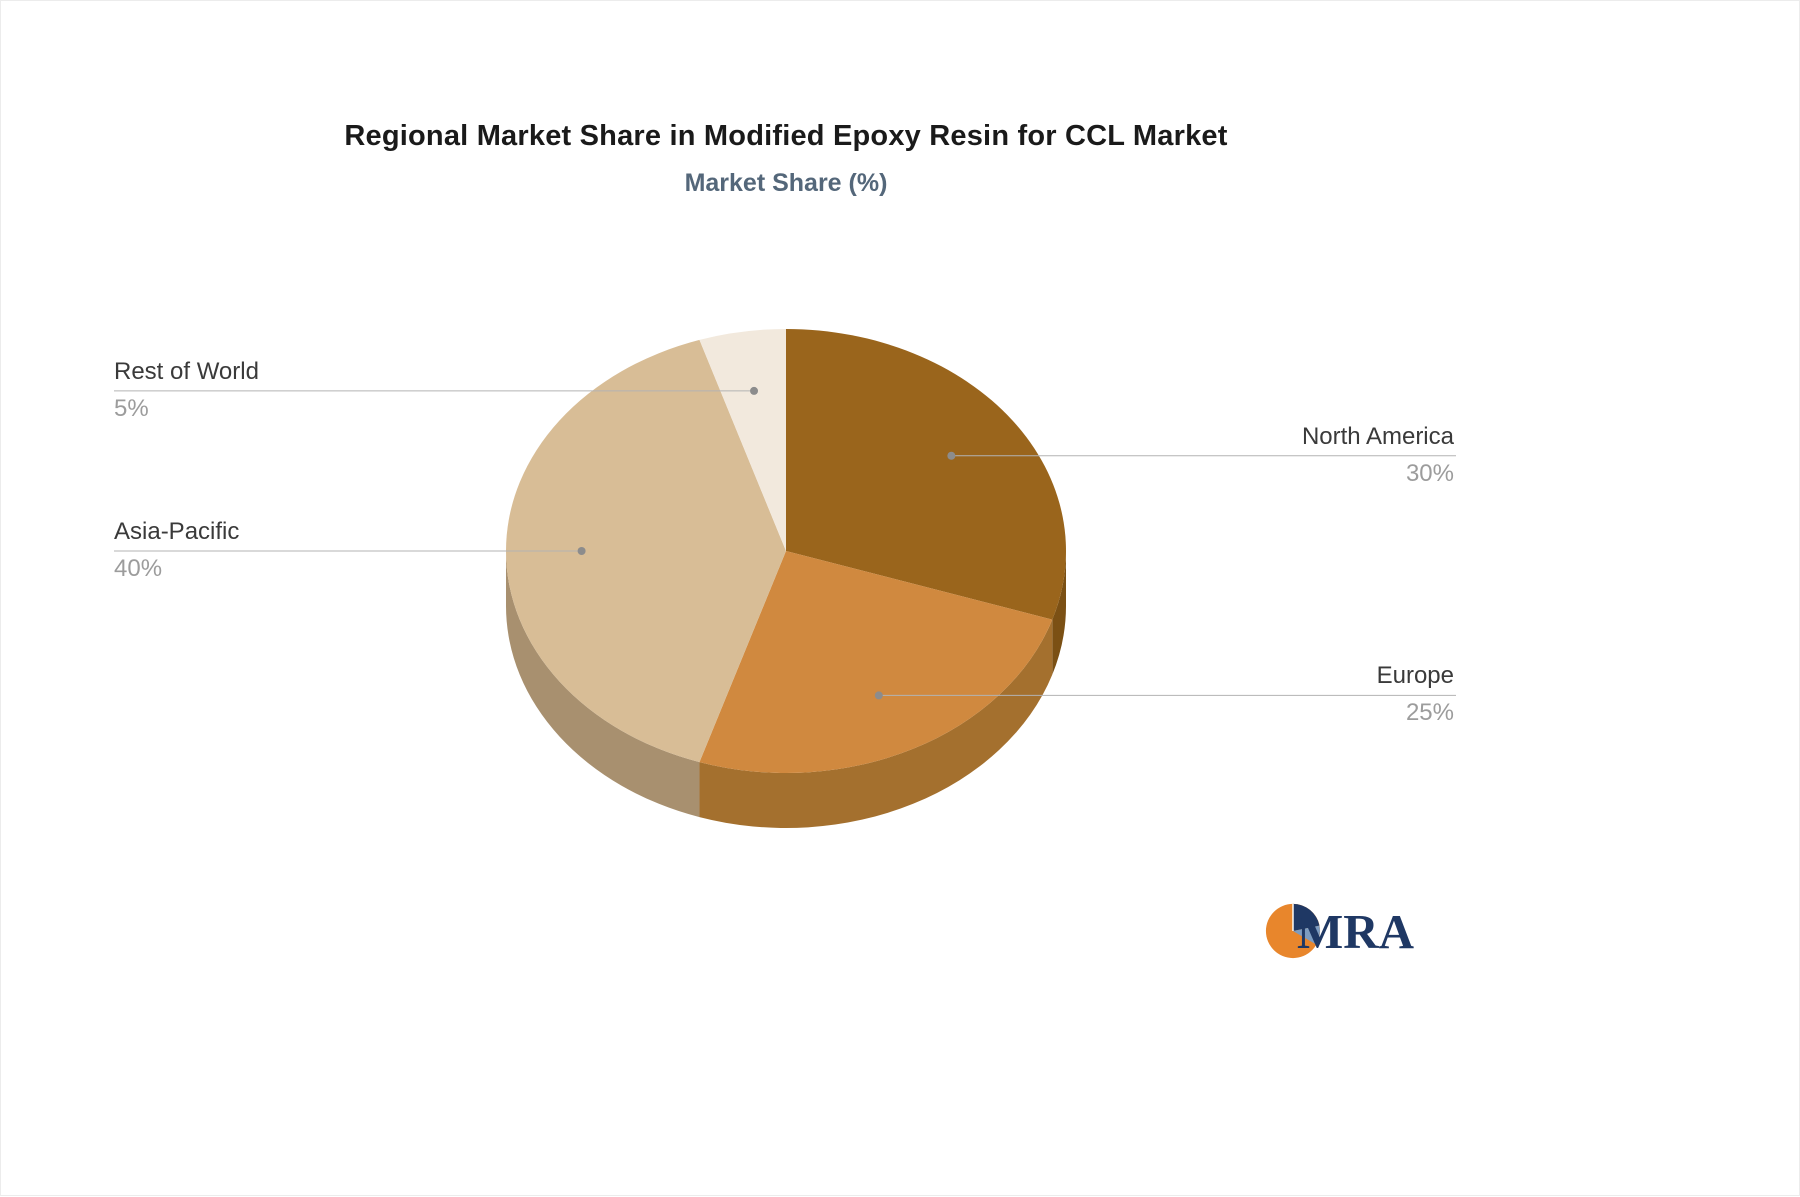  Describe the element at coordinates (876, 723) in the screenshot. I see `pie-slice-side-europe` at that location.